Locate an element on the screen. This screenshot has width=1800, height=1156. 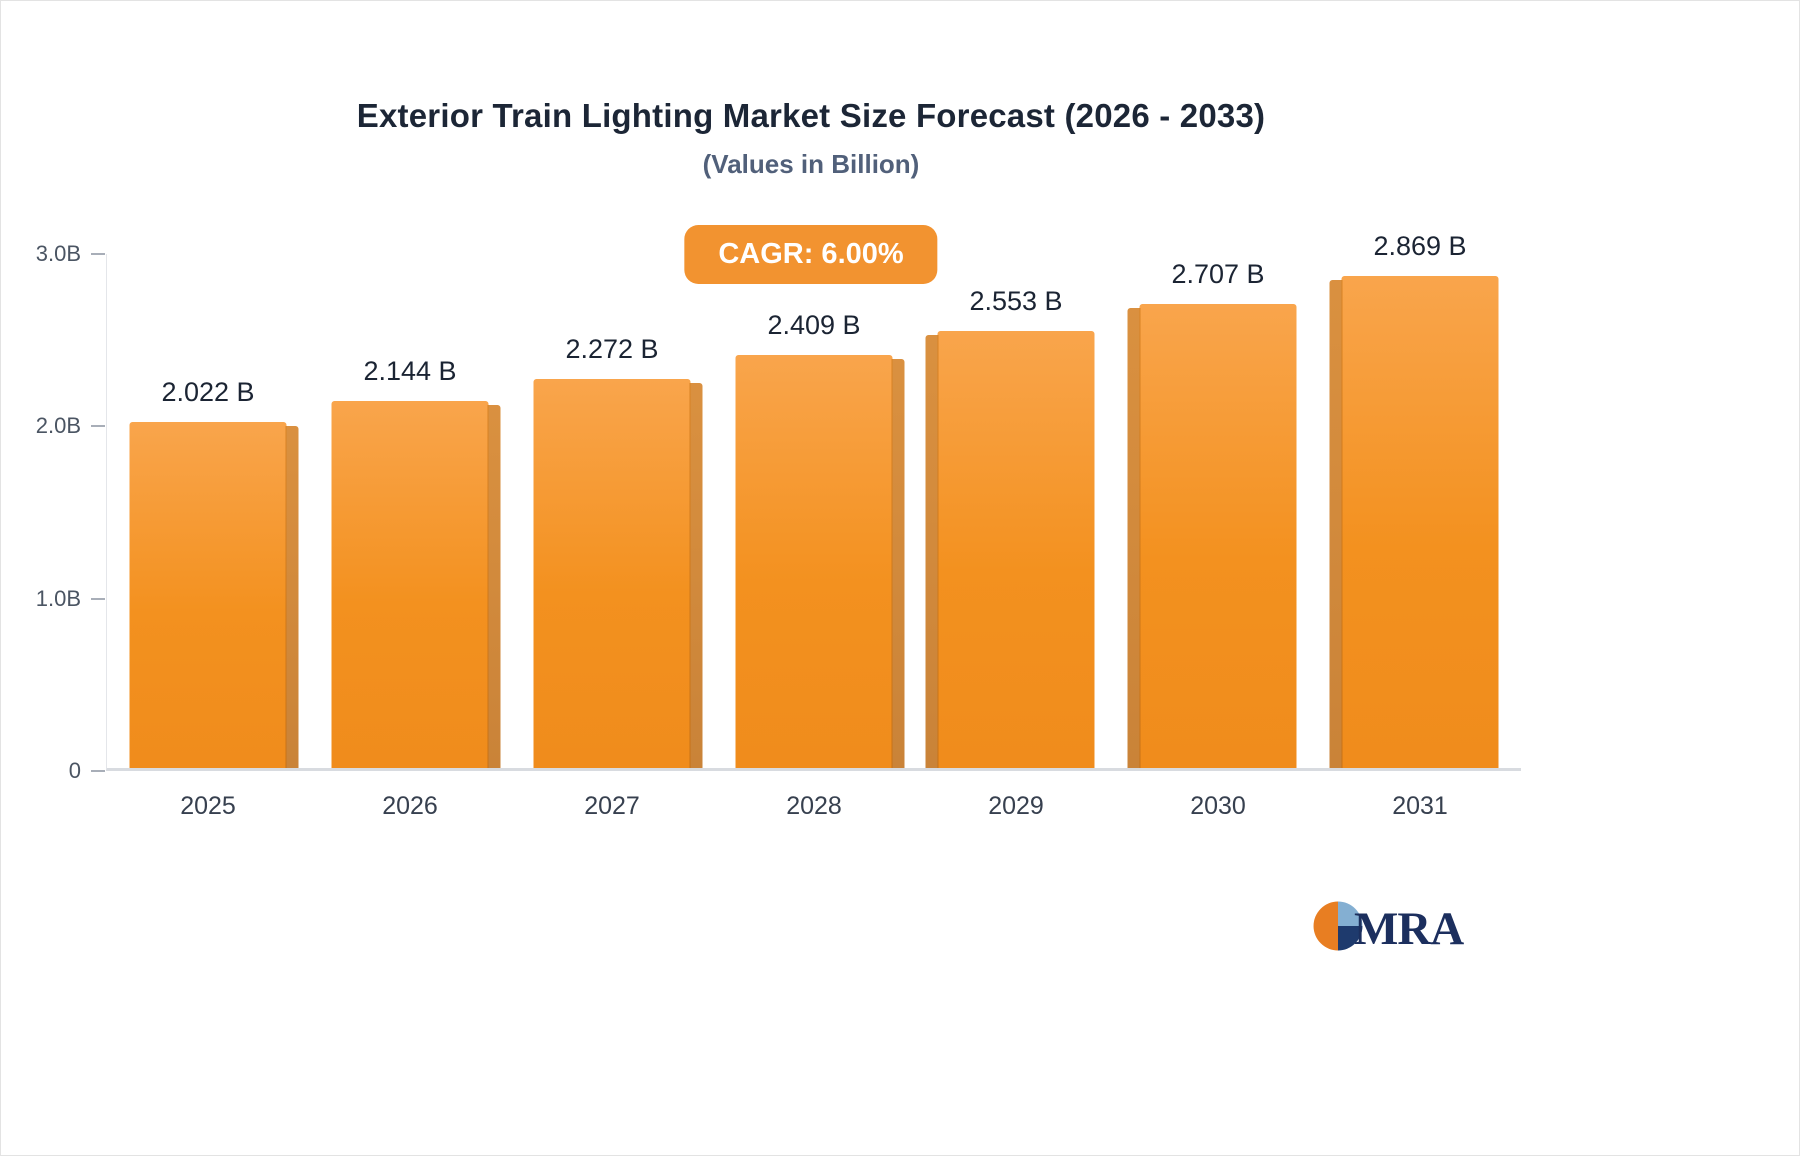
y-tick: 3.0B is located at coordinates (70, 254).